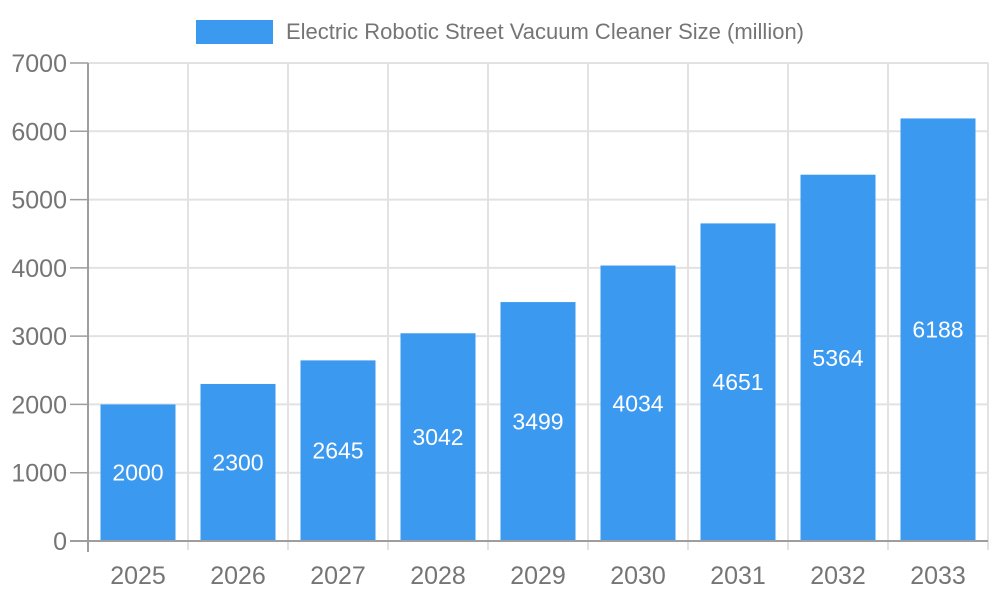  I want to click on x-tick-label: 2031, so click(738, 576).